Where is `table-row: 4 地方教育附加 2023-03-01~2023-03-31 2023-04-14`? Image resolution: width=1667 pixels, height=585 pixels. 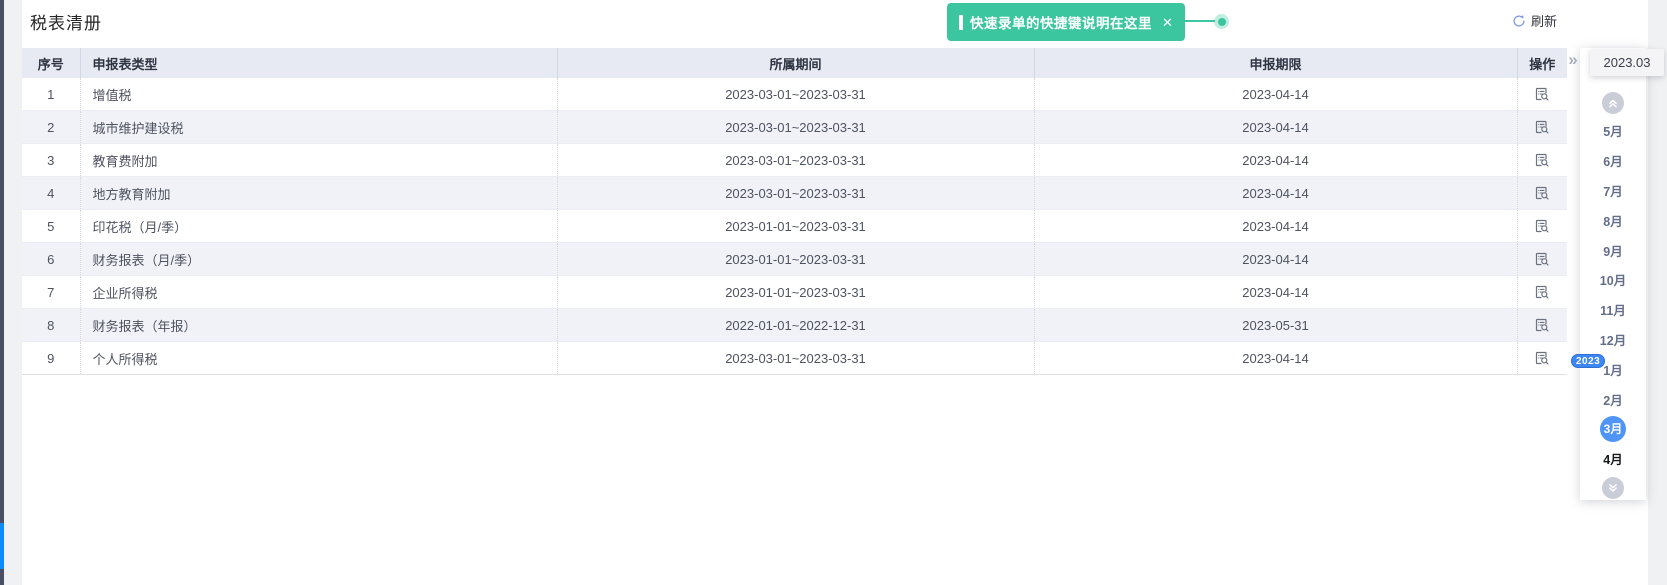 table-row: 4 地方教育附加 2023-03-01~2023-03-31 2023-04-14 is located at coordinates (794, 193).